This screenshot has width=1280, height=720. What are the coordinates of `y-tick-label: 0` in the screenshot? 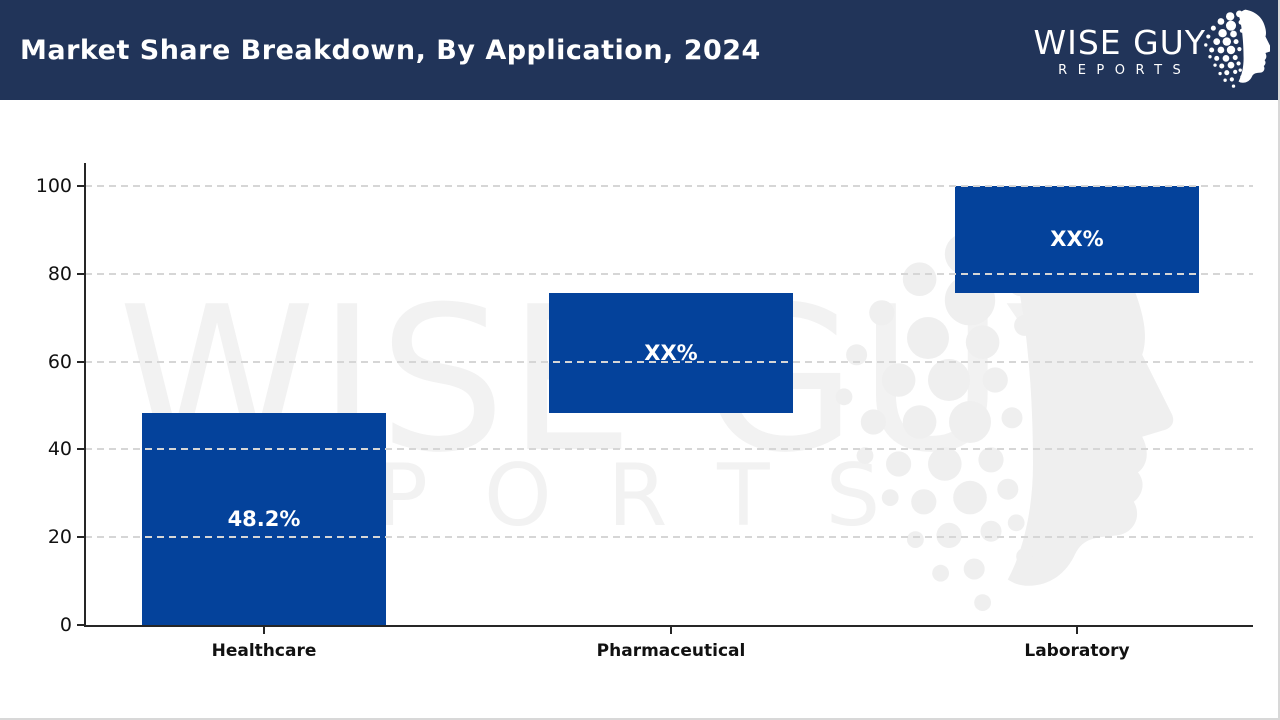 It's located at (65, 625).